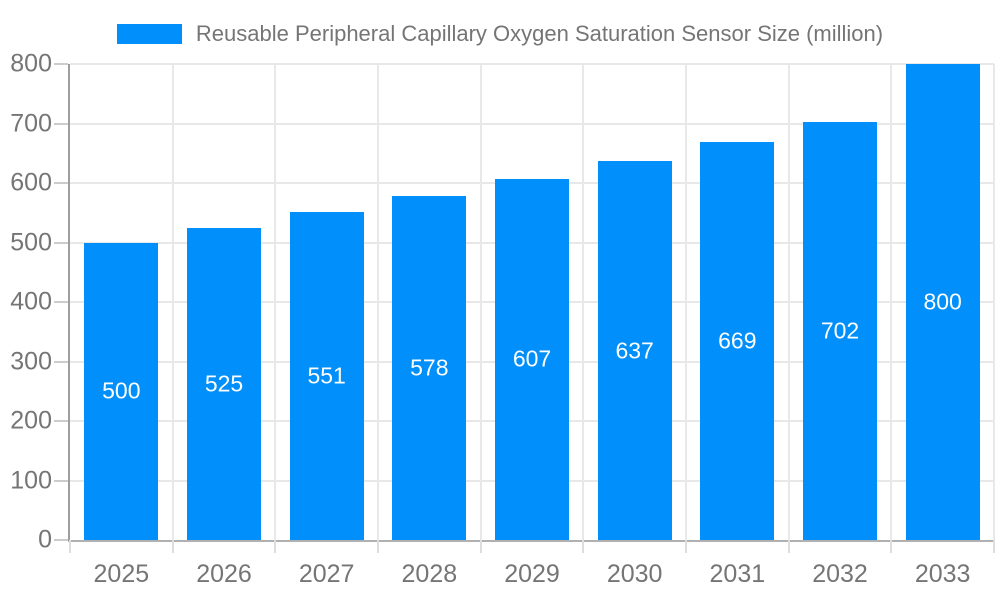 The width and height of the screenshot is (1000, 600). I want to click on y-axis-tick-label: 400, so click(31, 301).